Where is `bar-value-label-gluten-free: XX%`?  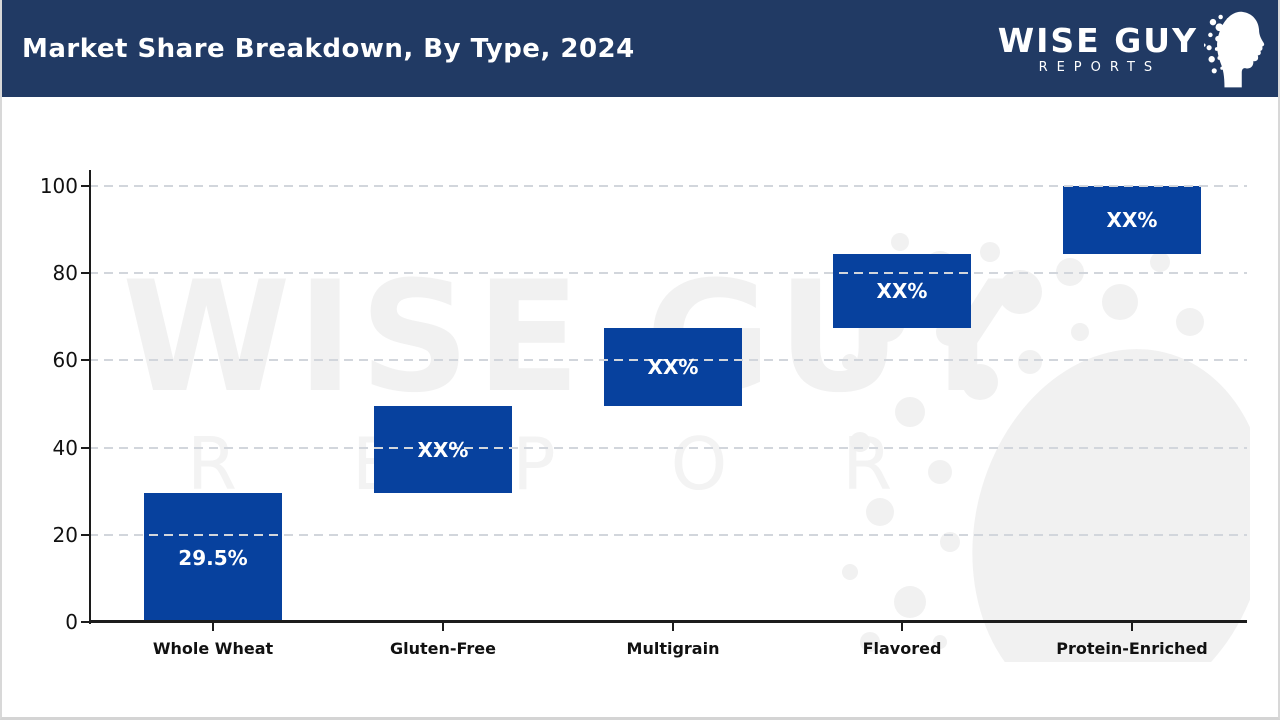
bar-value-label-gluten-free: XX% is located at coordinates (443, 449).